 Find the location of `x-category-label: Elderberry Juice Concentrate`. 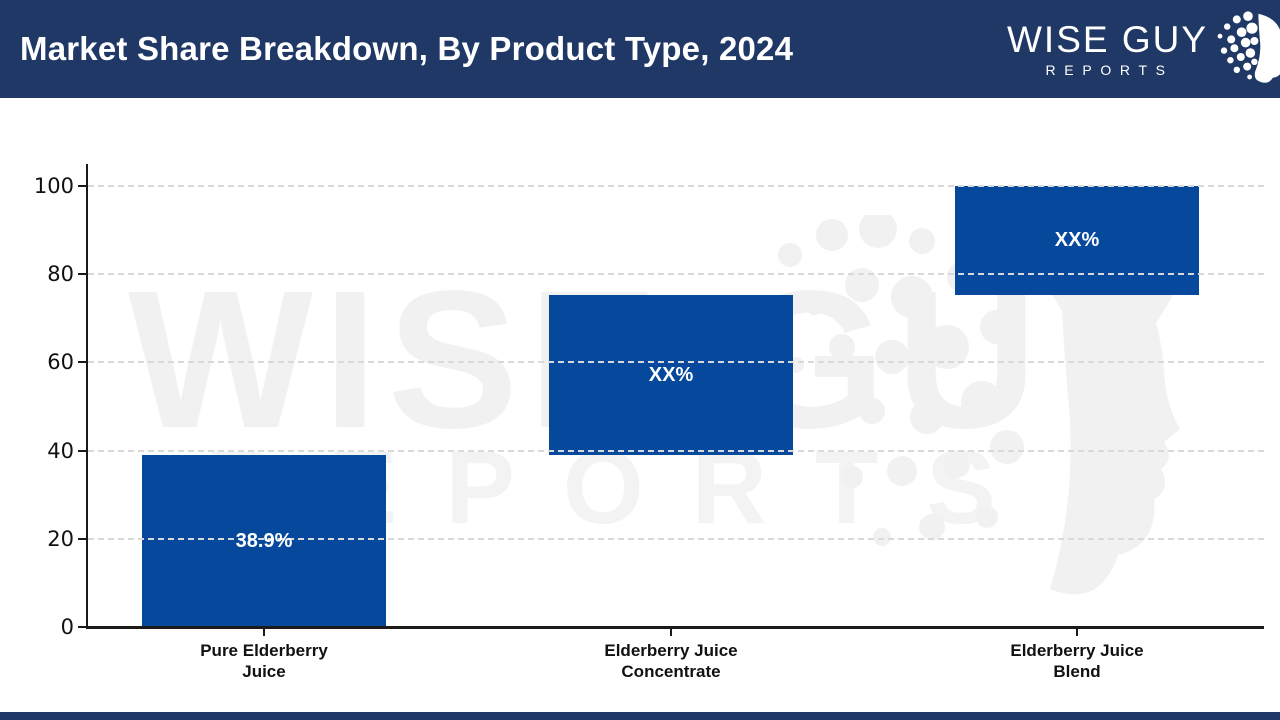

x-category-label: Elderberry Juice Concentrate is located at coordinates (671, 661).